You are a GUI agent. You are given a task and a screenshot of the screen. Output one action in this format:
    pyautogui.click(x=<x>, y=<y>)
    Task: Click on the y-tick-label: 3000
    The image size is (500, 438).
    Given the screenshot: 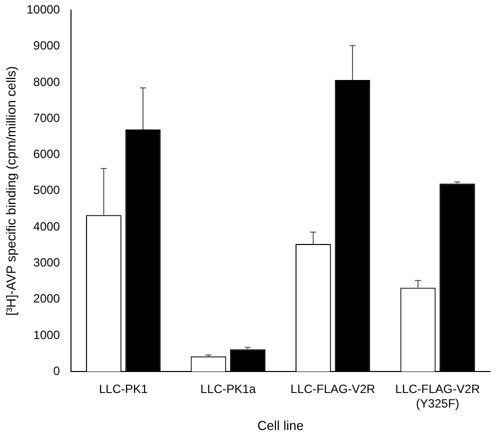 What is the action you would take?
    pyautogui.click(x=46, y=262)
    